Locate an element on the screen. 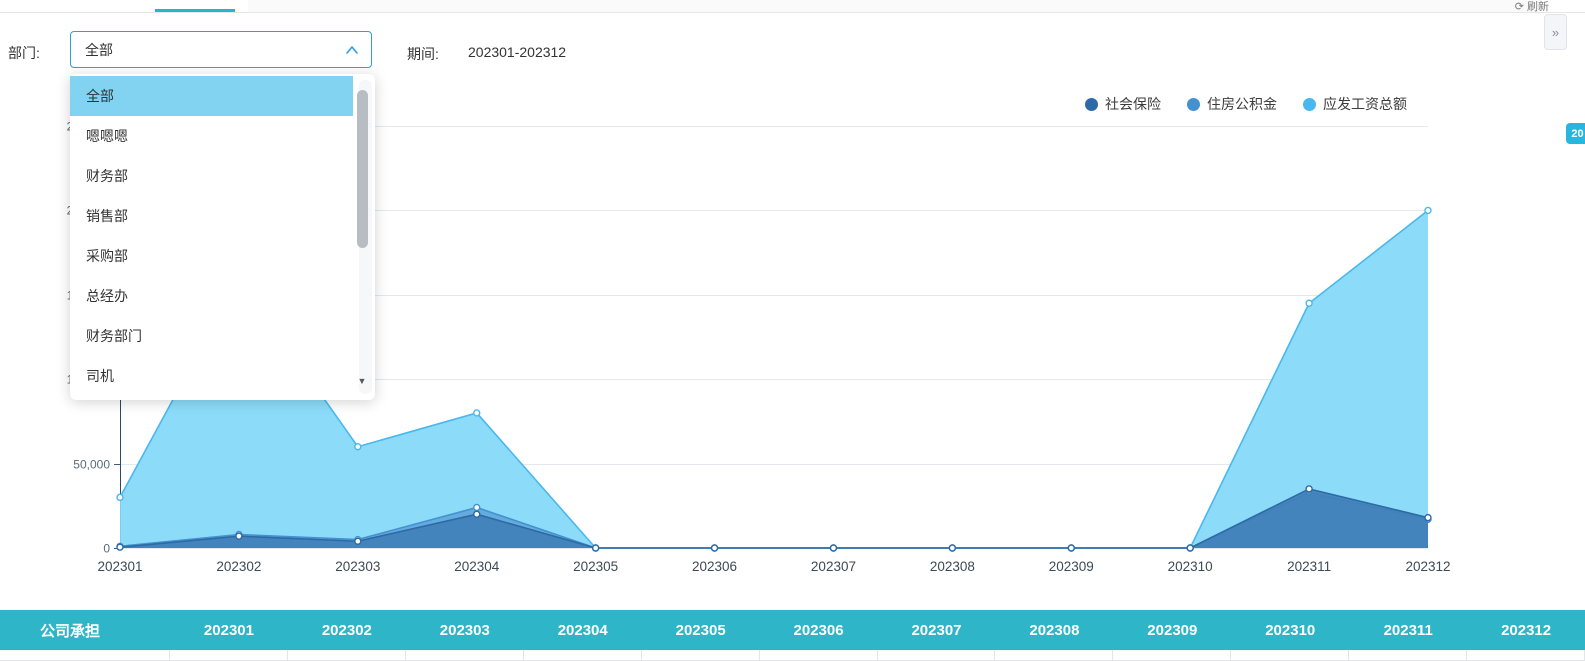 The image size is (1585, 661). dropdown-item: 财务部 is located at coordinates (107, 176).